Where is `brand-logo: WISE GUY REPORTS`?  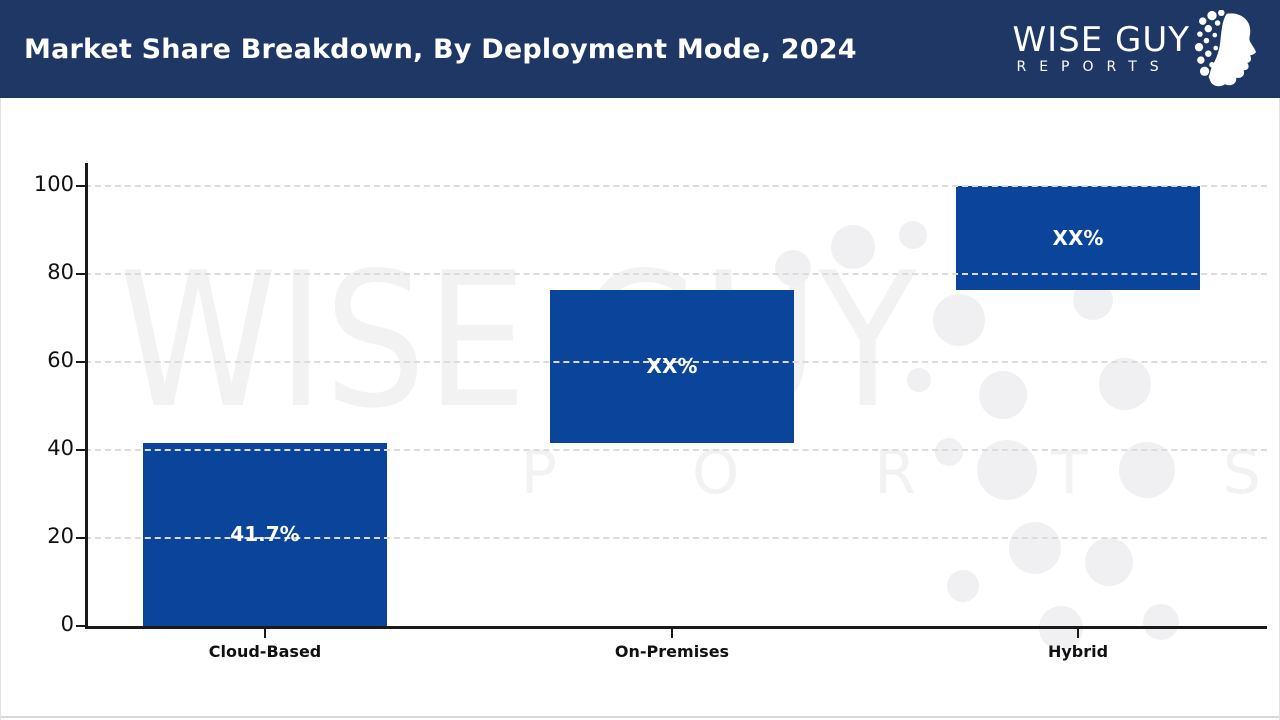 brand-logo: WISE GUY REPORTS is located at coordinates (1134, 49).